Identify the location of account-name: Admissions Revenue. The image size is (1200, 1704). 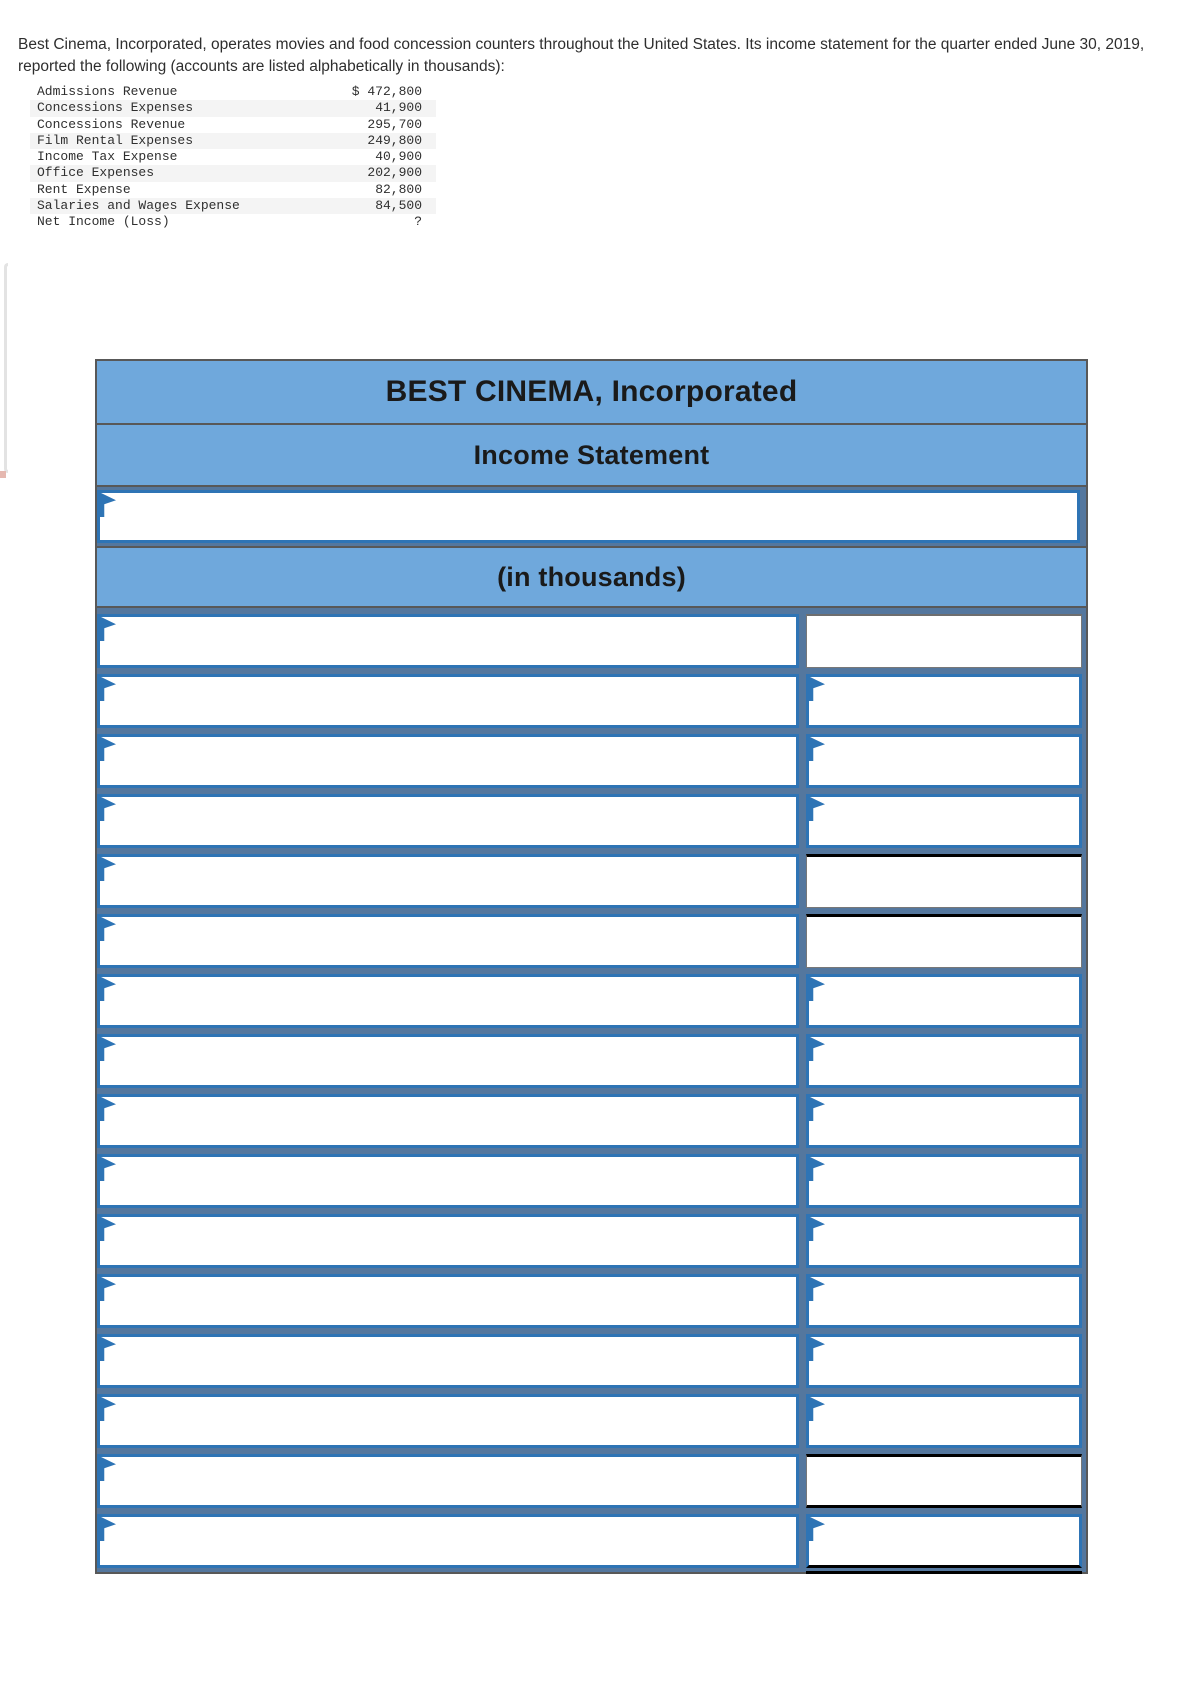
(107, 91).